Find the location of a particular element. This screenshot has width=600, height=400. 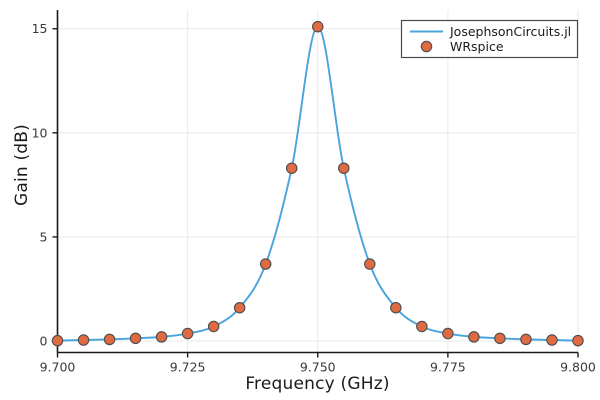

x-tick-label-3: 9.775 is located at coordinates (448, 367).